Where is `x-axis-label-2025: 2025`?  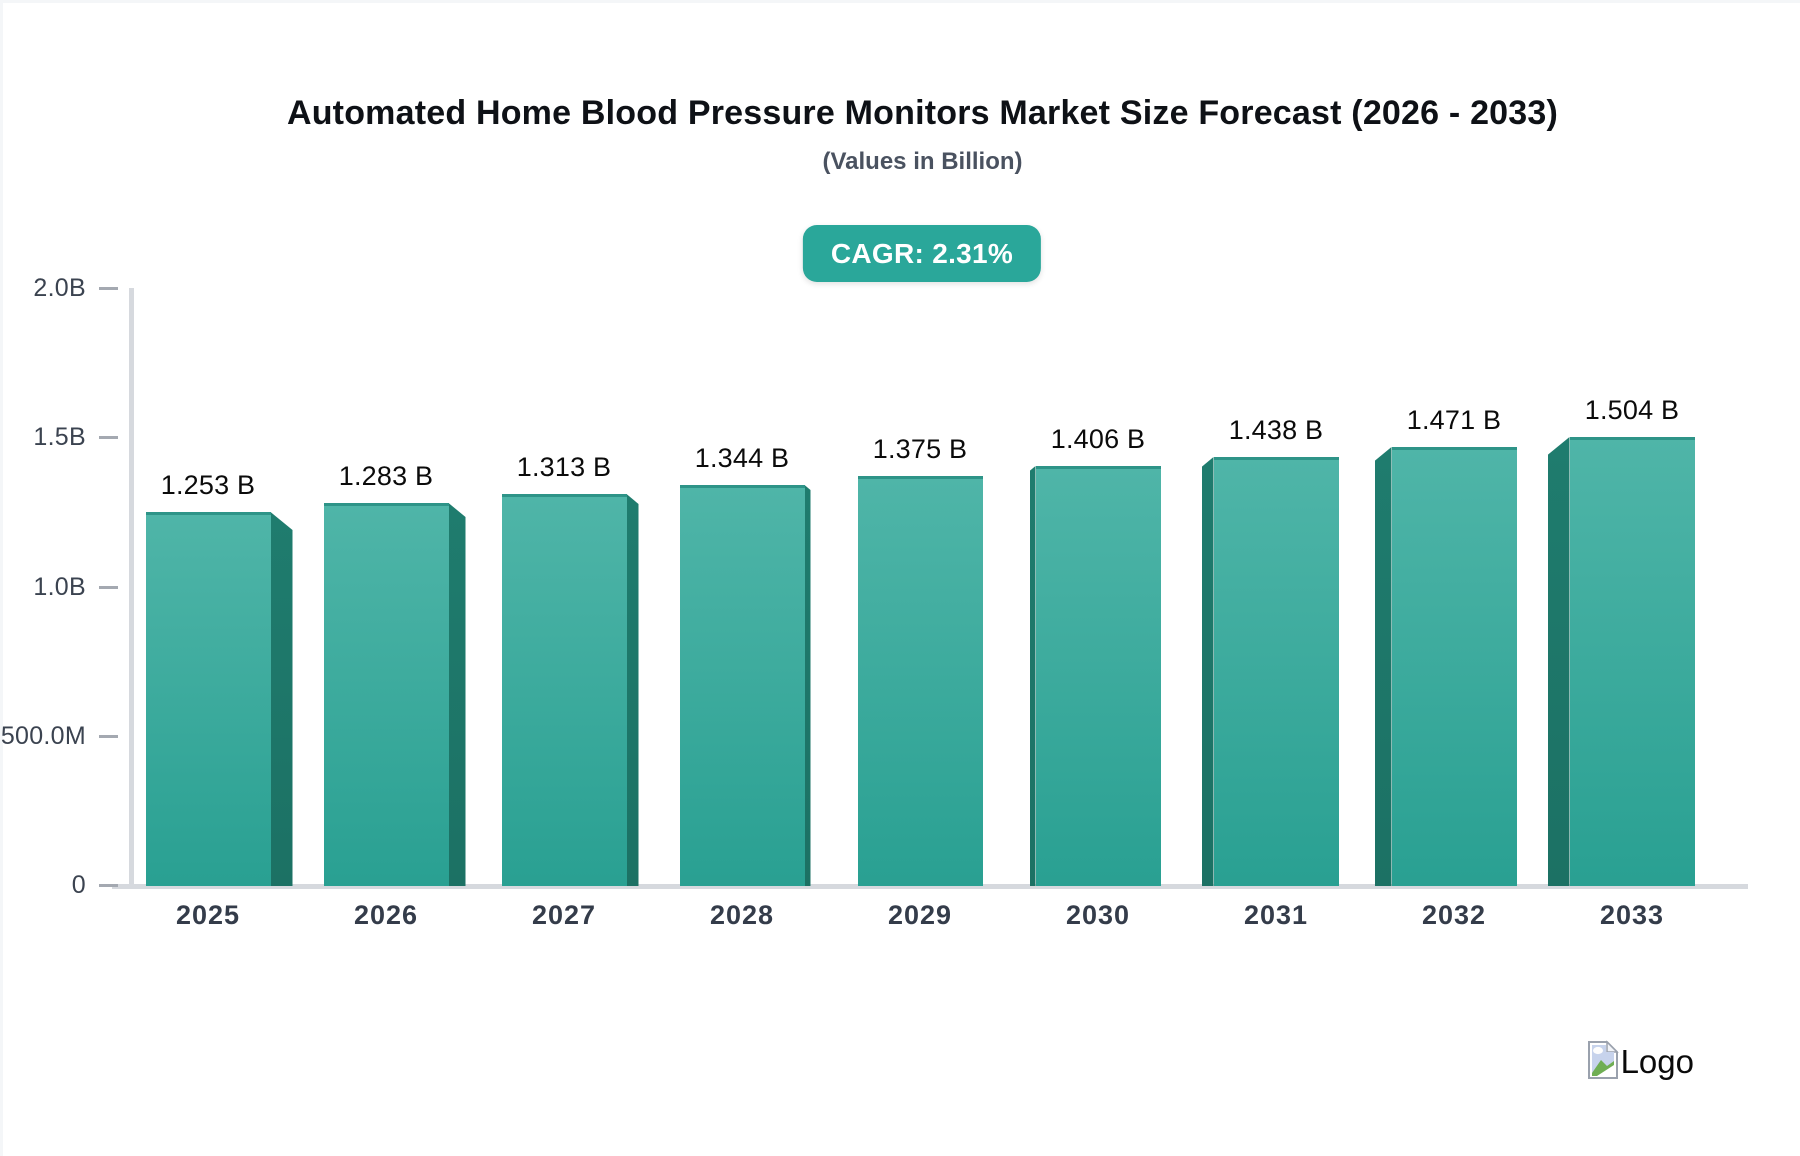 x-axis-label-2025: 2025 is located at coordinates (208, 915).